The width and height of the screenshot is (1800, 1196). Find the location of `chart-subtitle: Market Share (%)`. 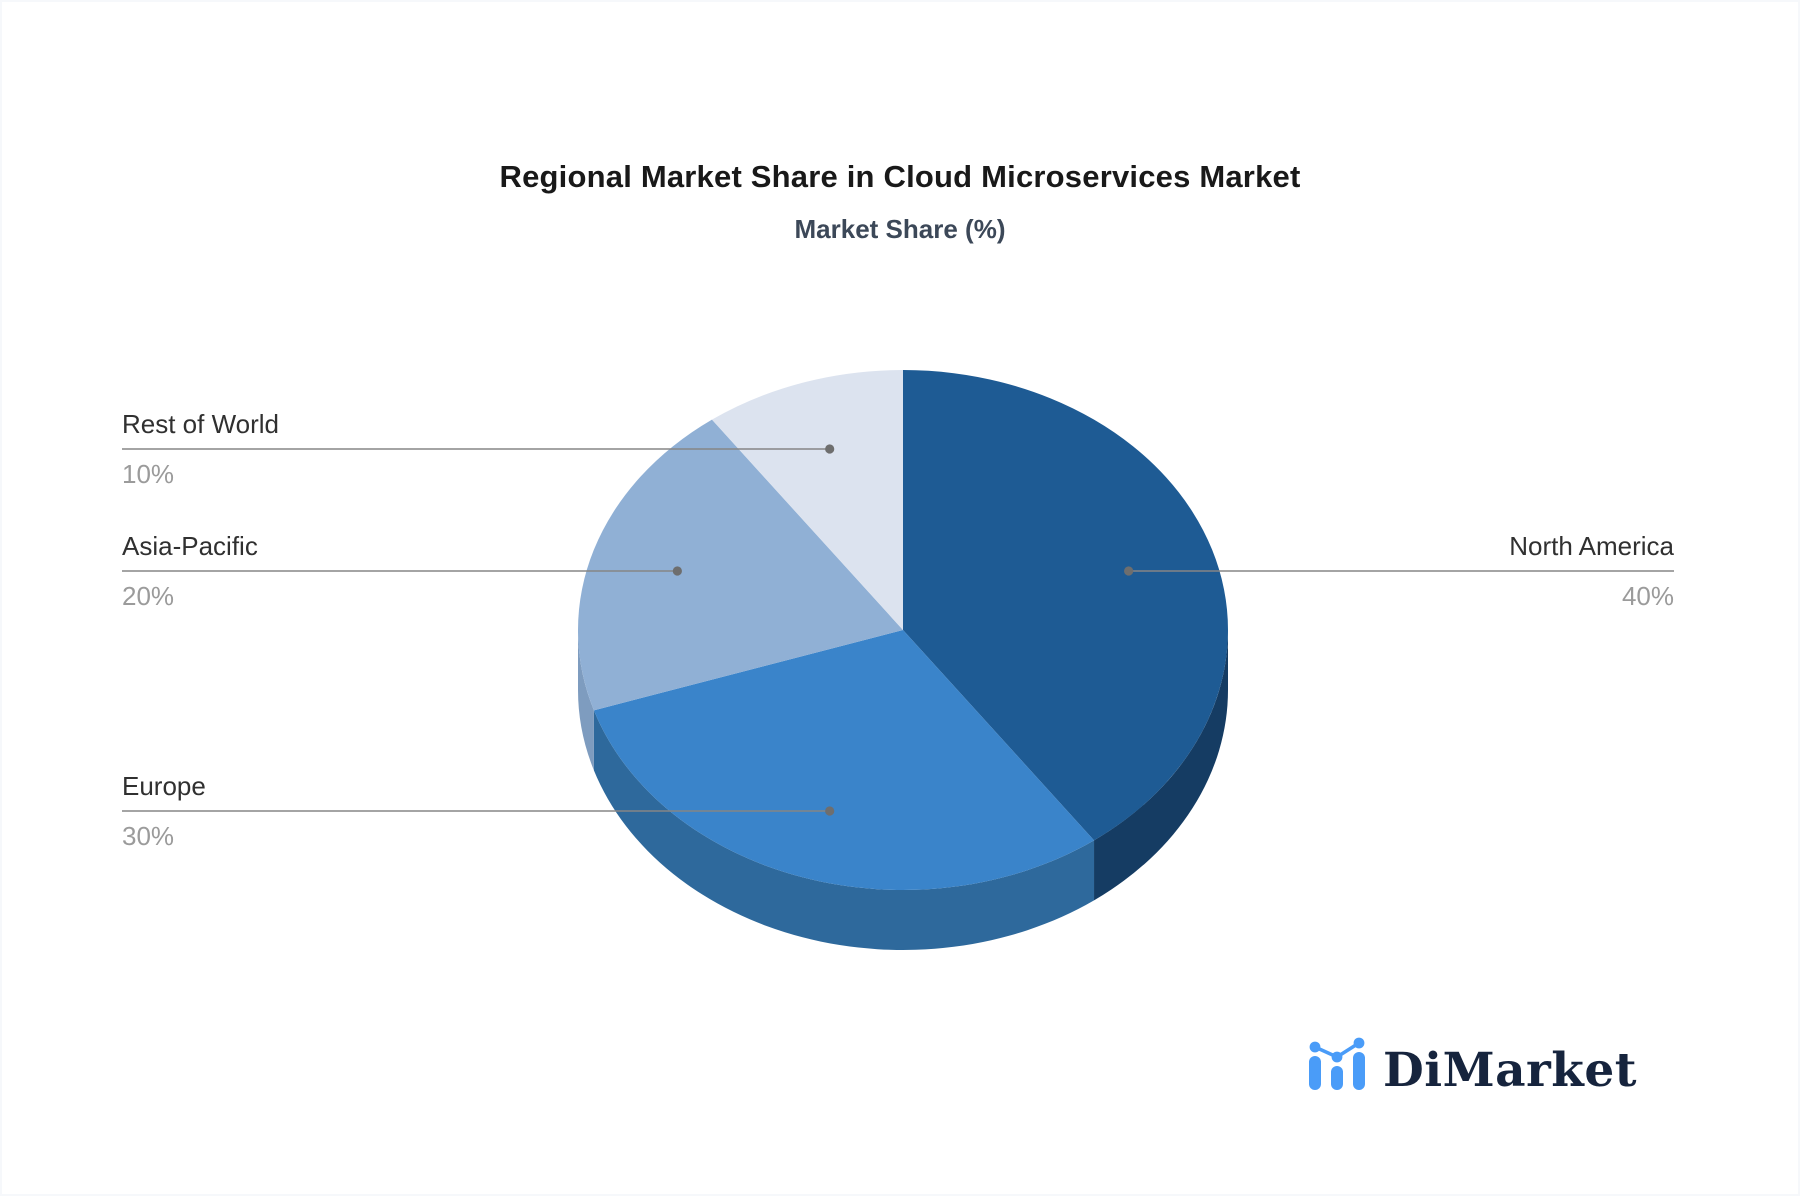

chart-subtitle: Market Share (%) is located at coordinates (900, 228).